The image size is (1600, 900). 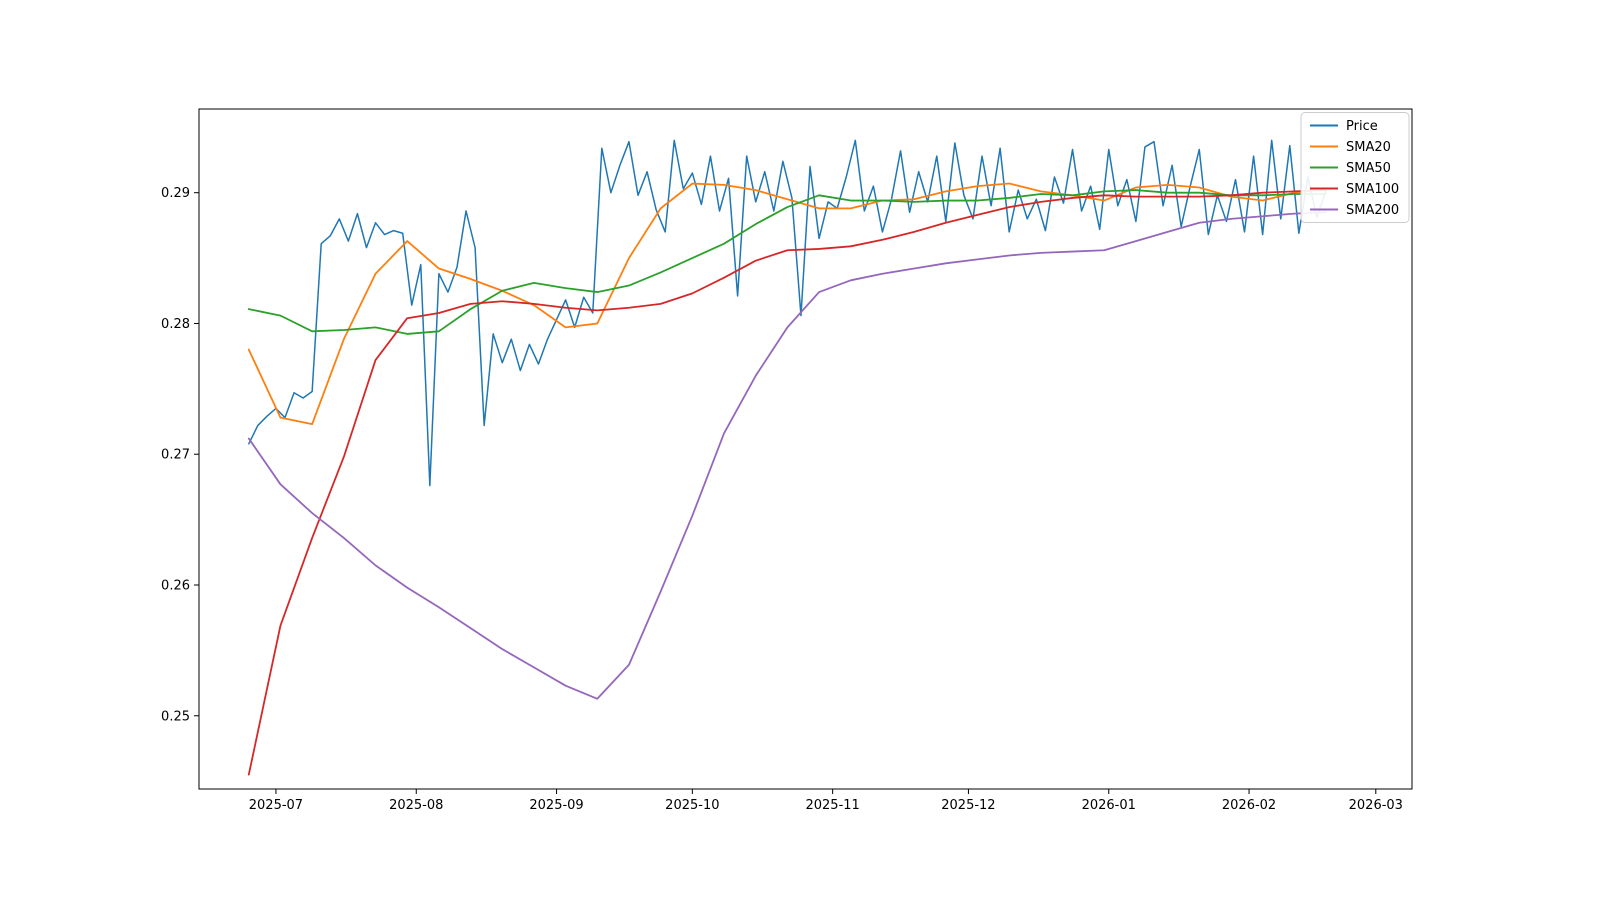 I want to click on legend-box, so click(x=1355, y=167).